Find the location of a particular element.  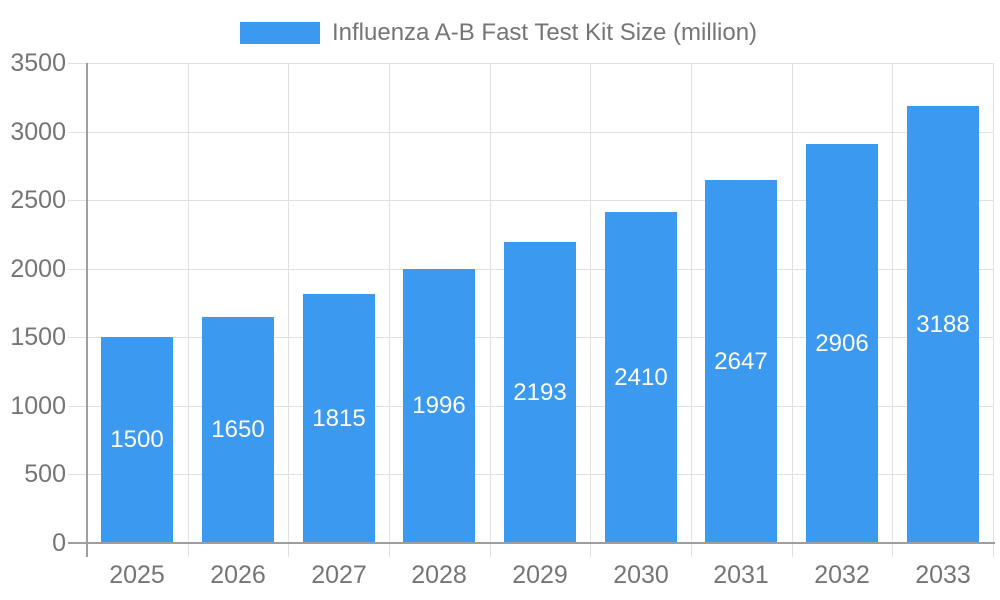

y-tick-label-3500: 3500 is located at coordinates (38, 63).